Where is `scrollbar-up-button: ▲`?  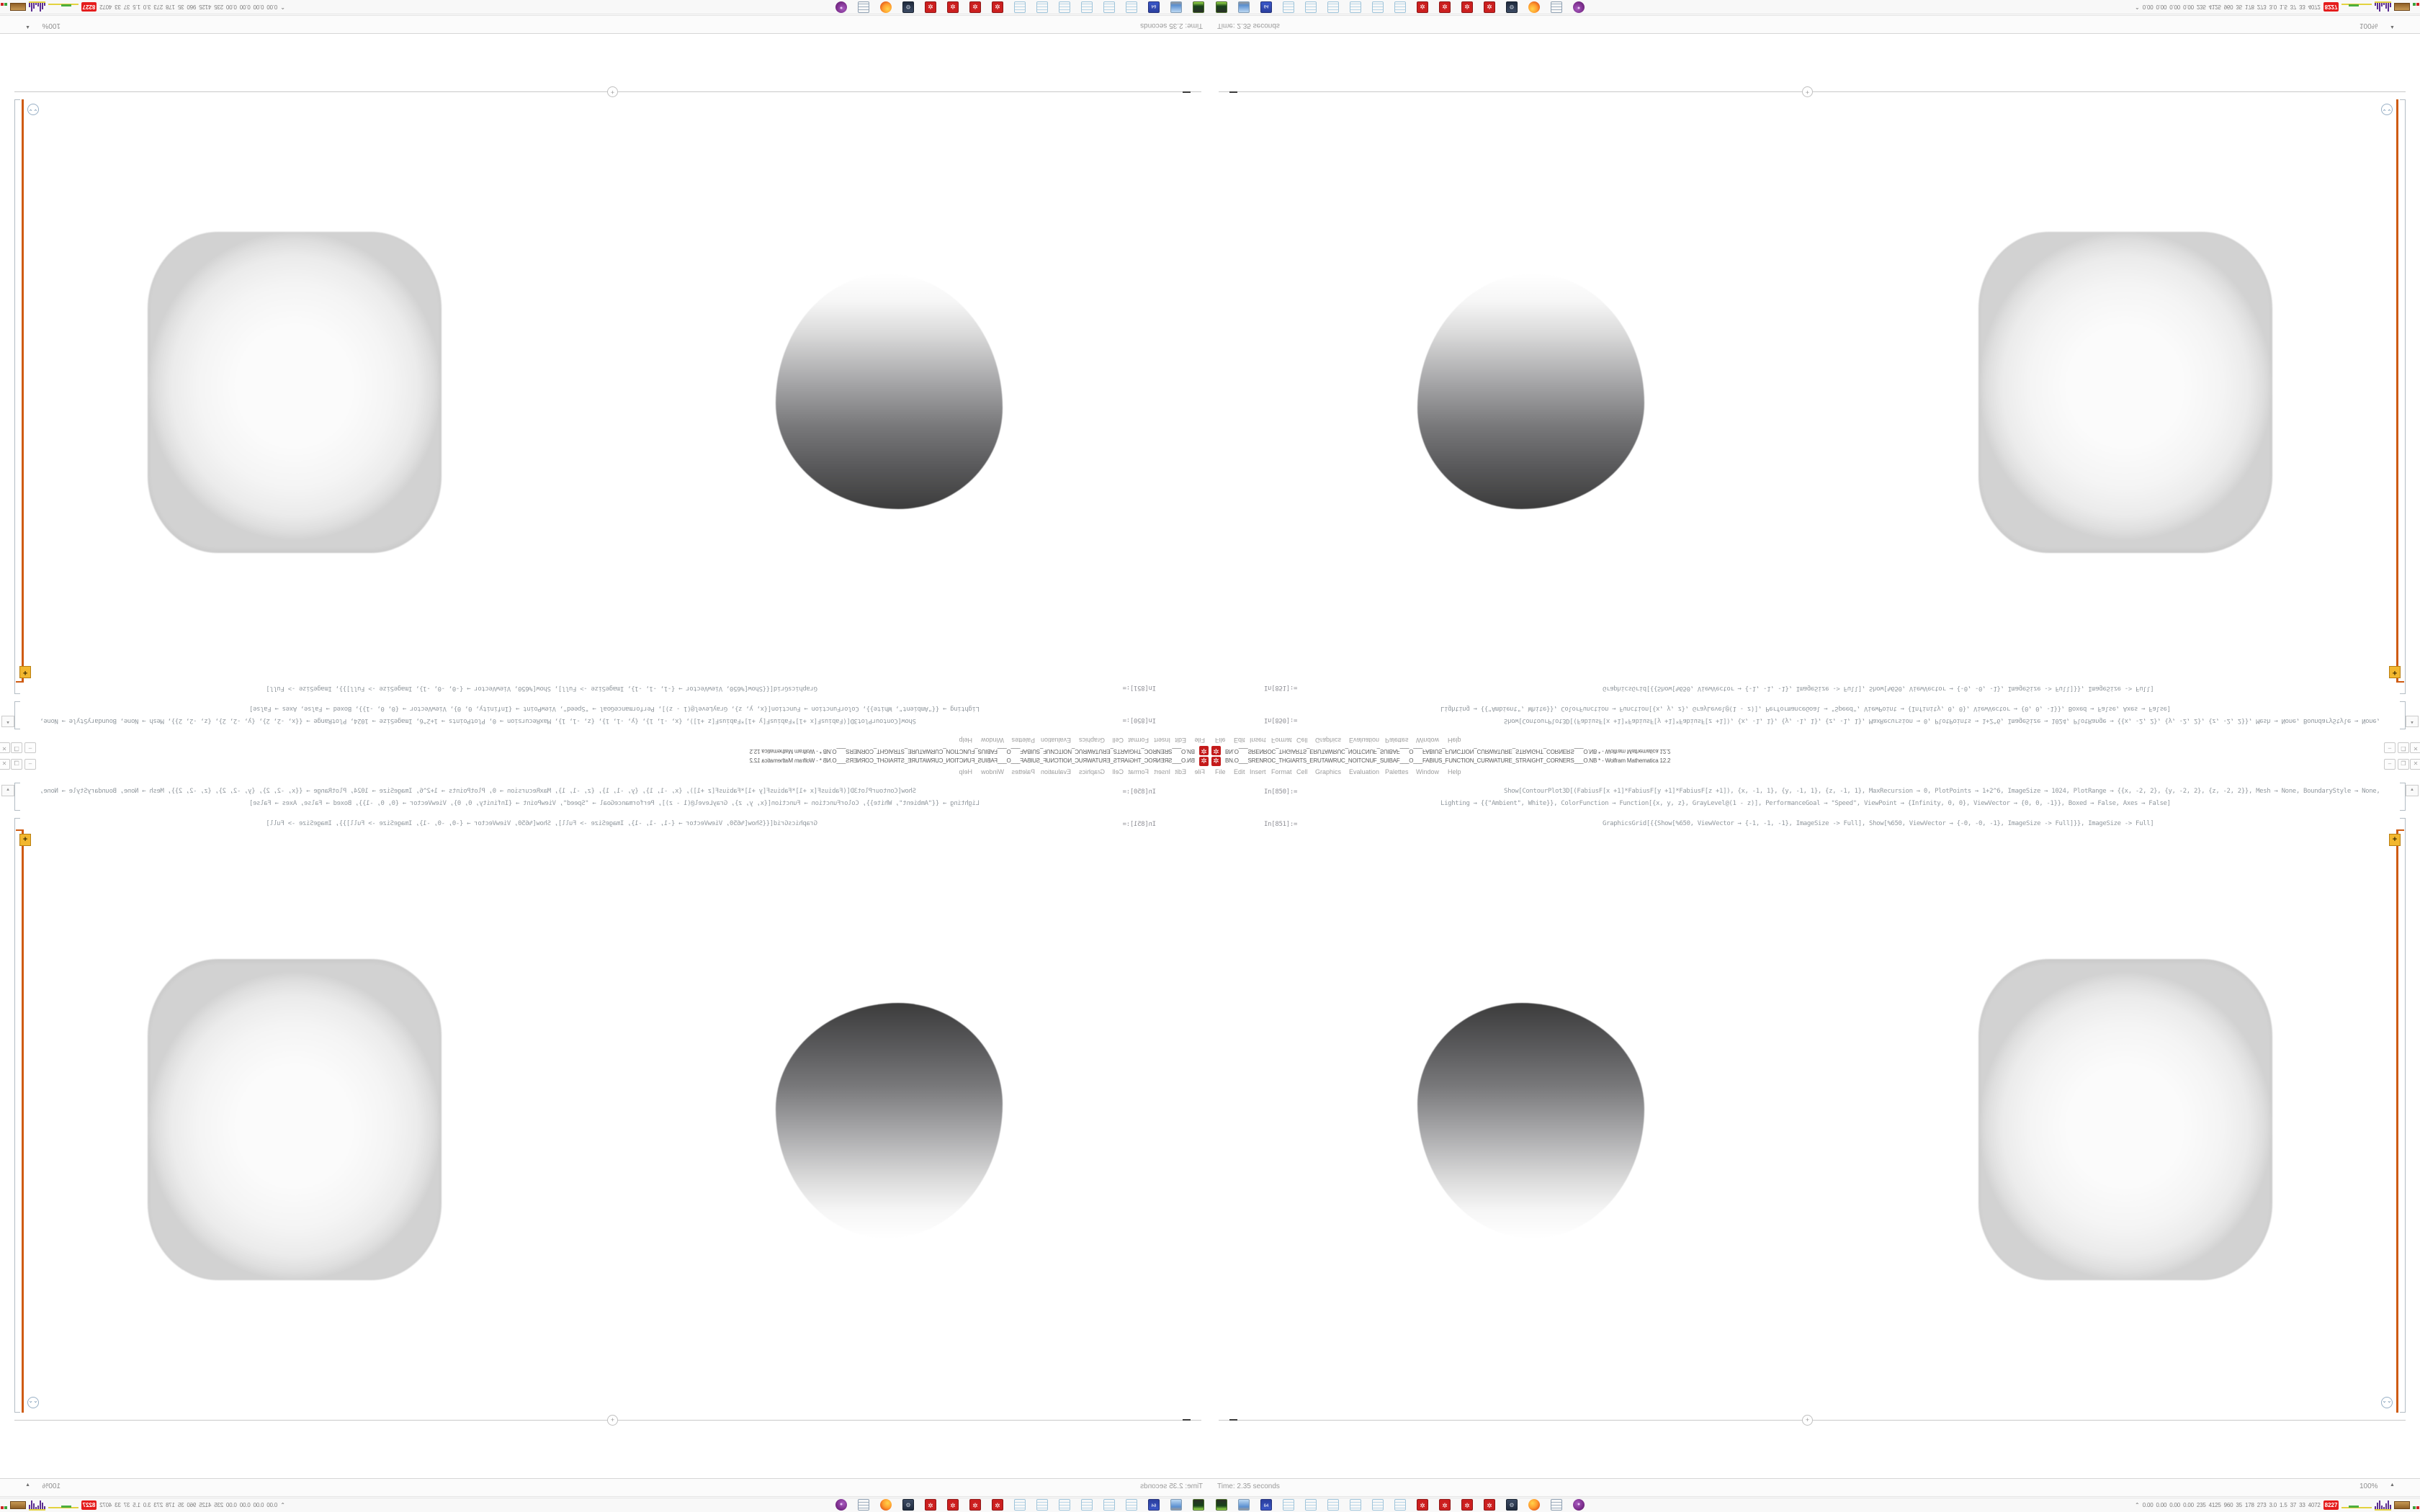
scrollbar-up-button: ▲ is located at coordinates (7, 721).